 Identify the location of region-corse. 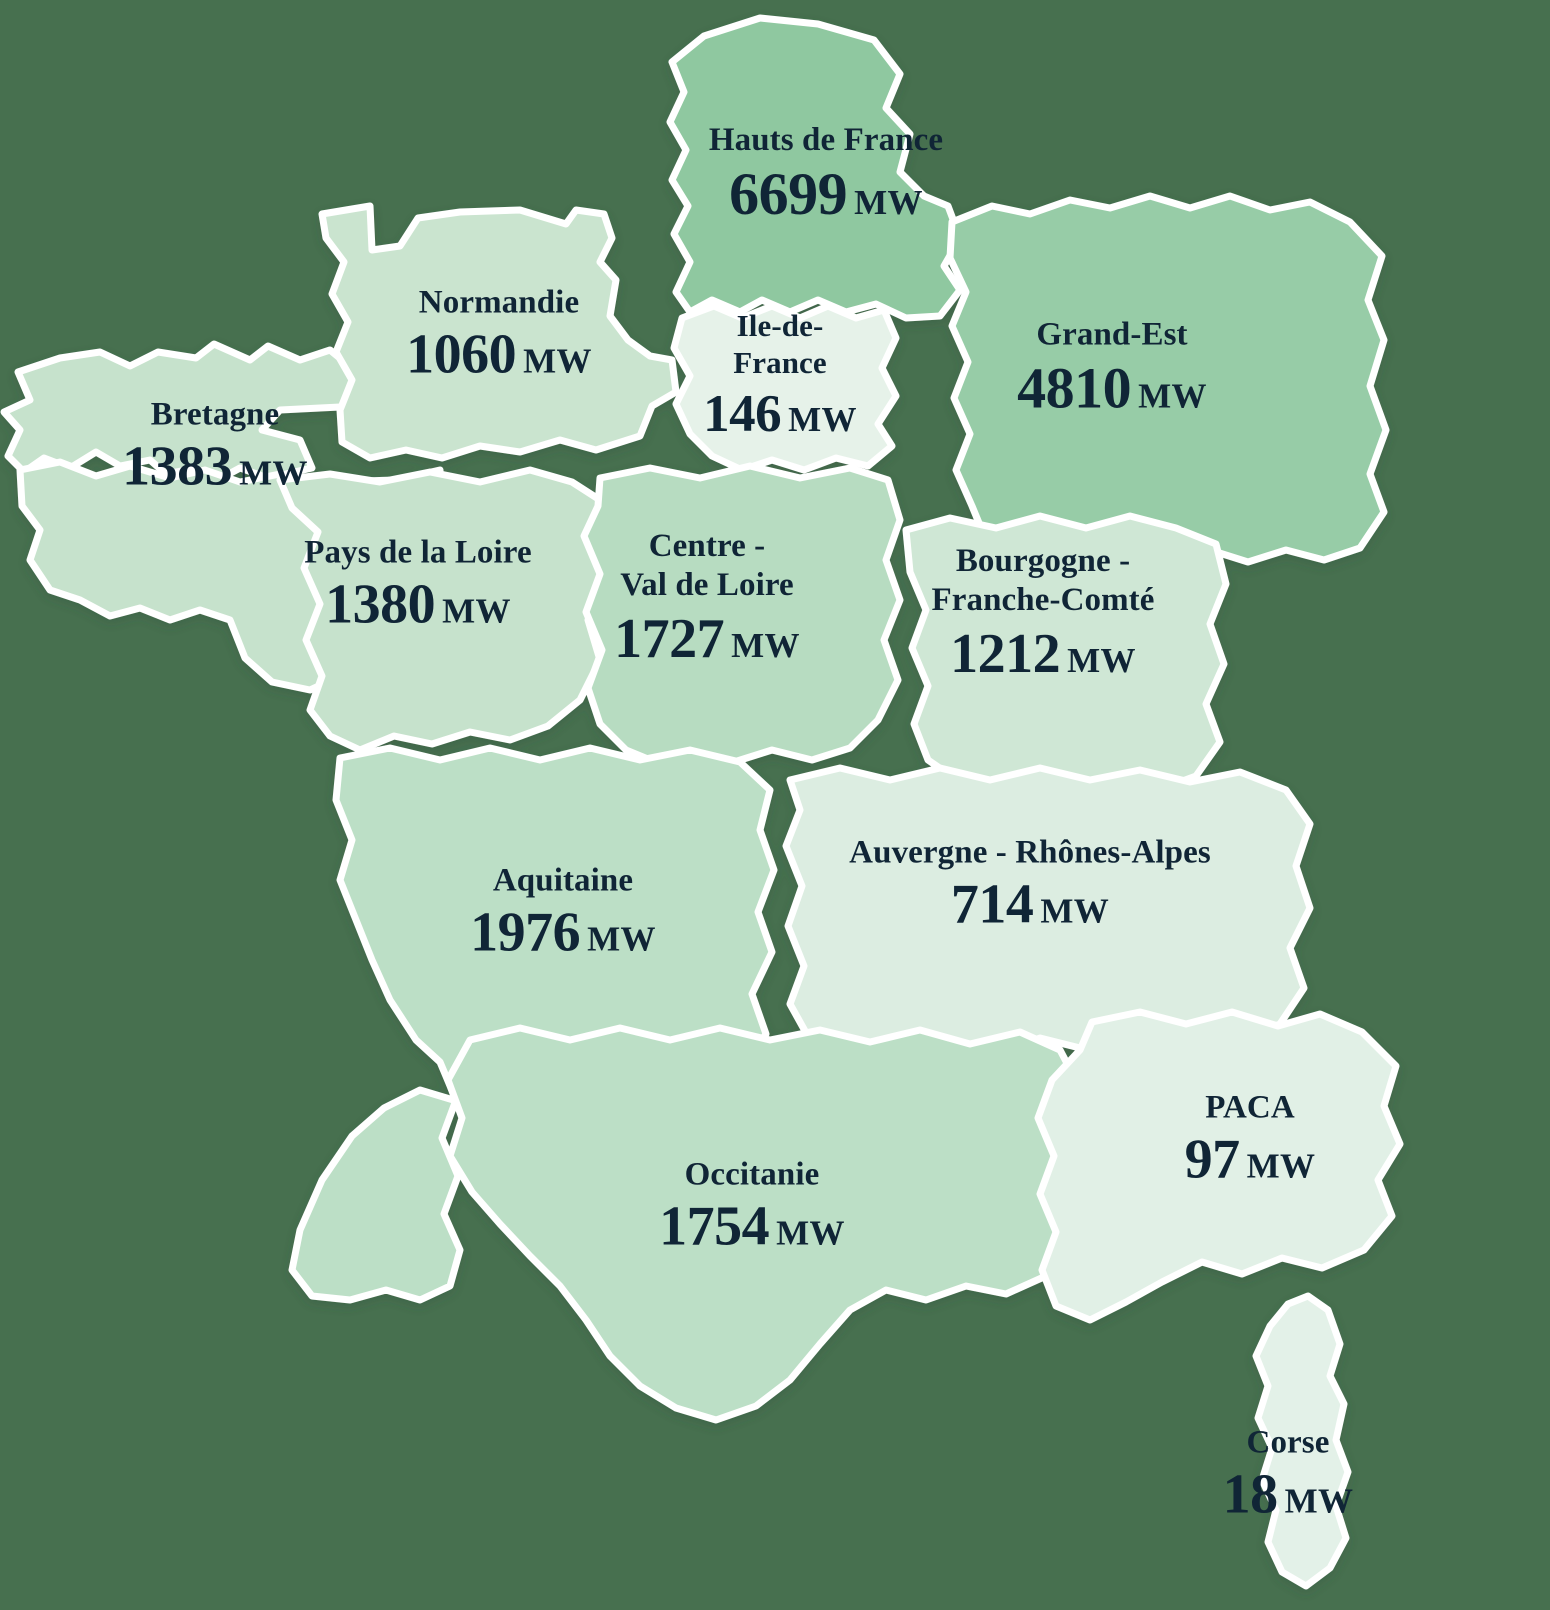
(1302, 1441).